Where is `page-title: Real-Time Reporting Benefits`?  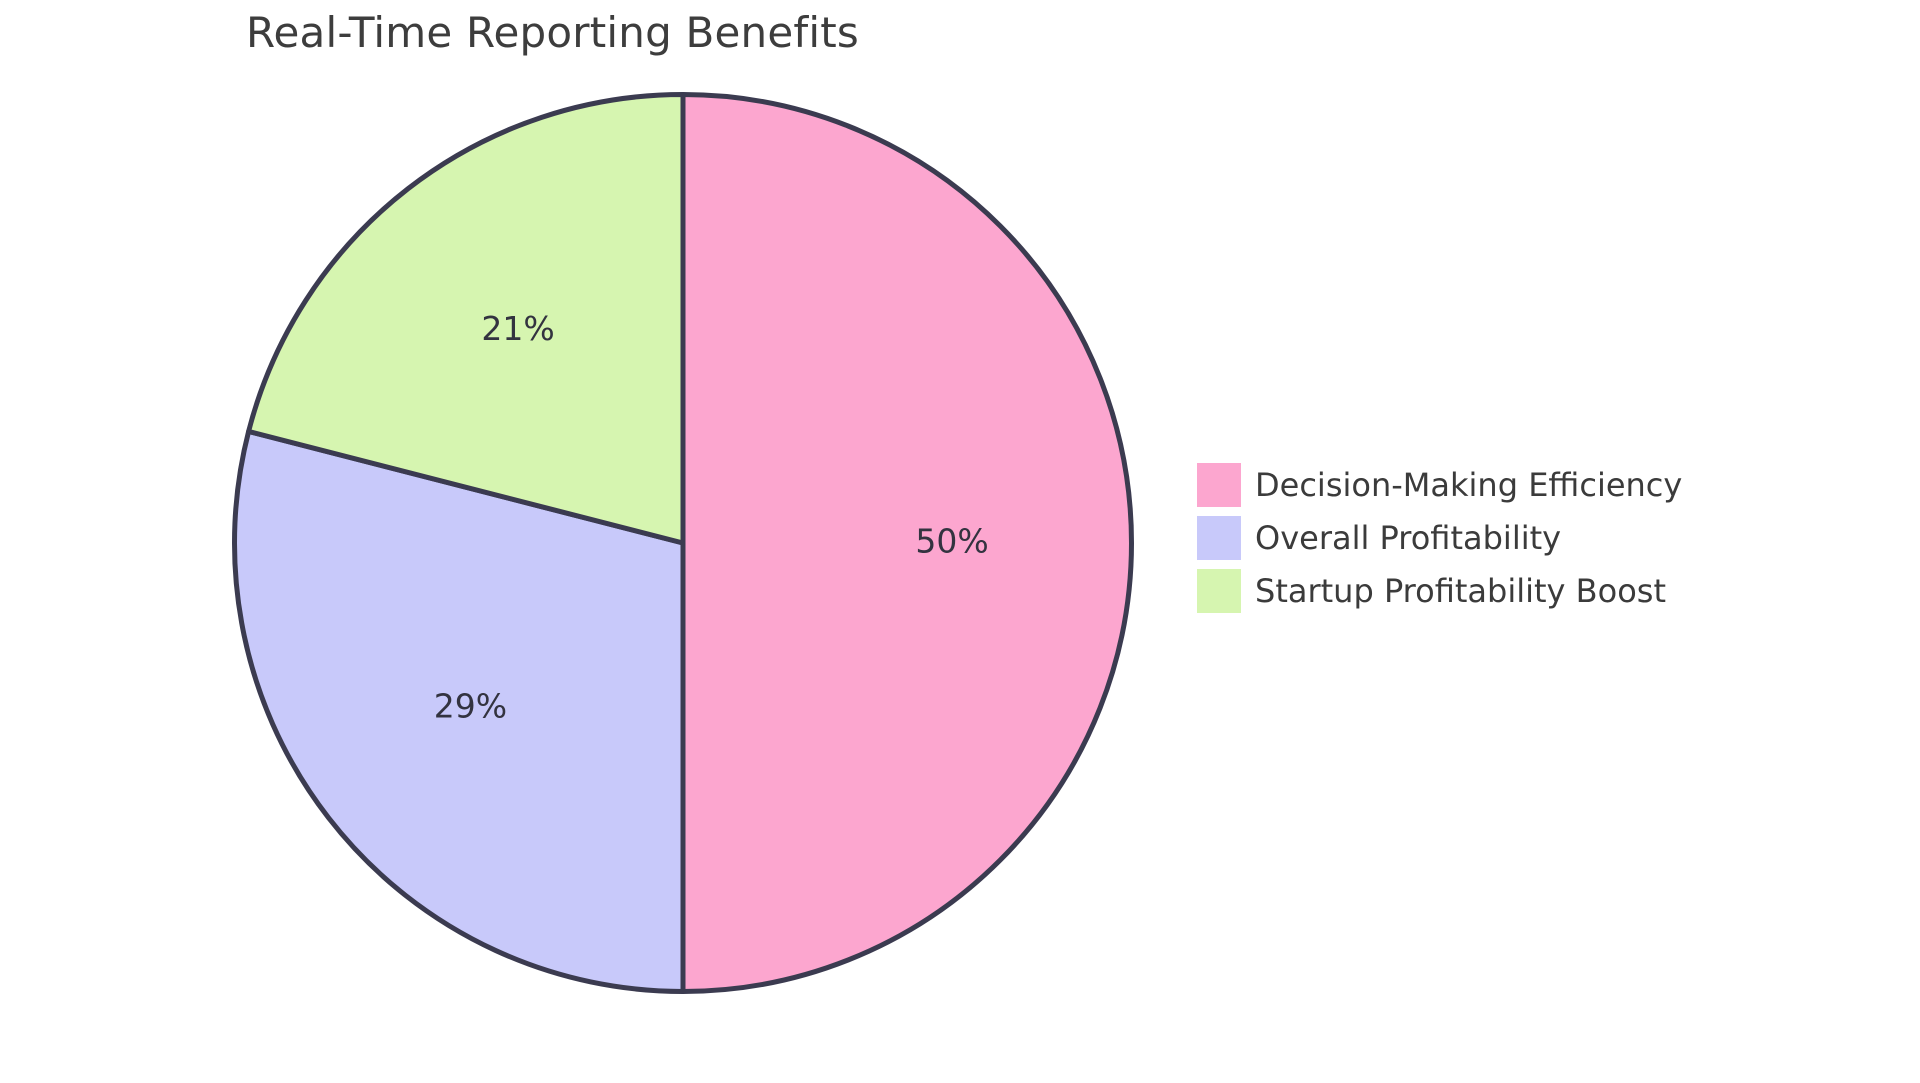
page-title: Real-Time Reporting Benefits is located at coordinates (552, 32).